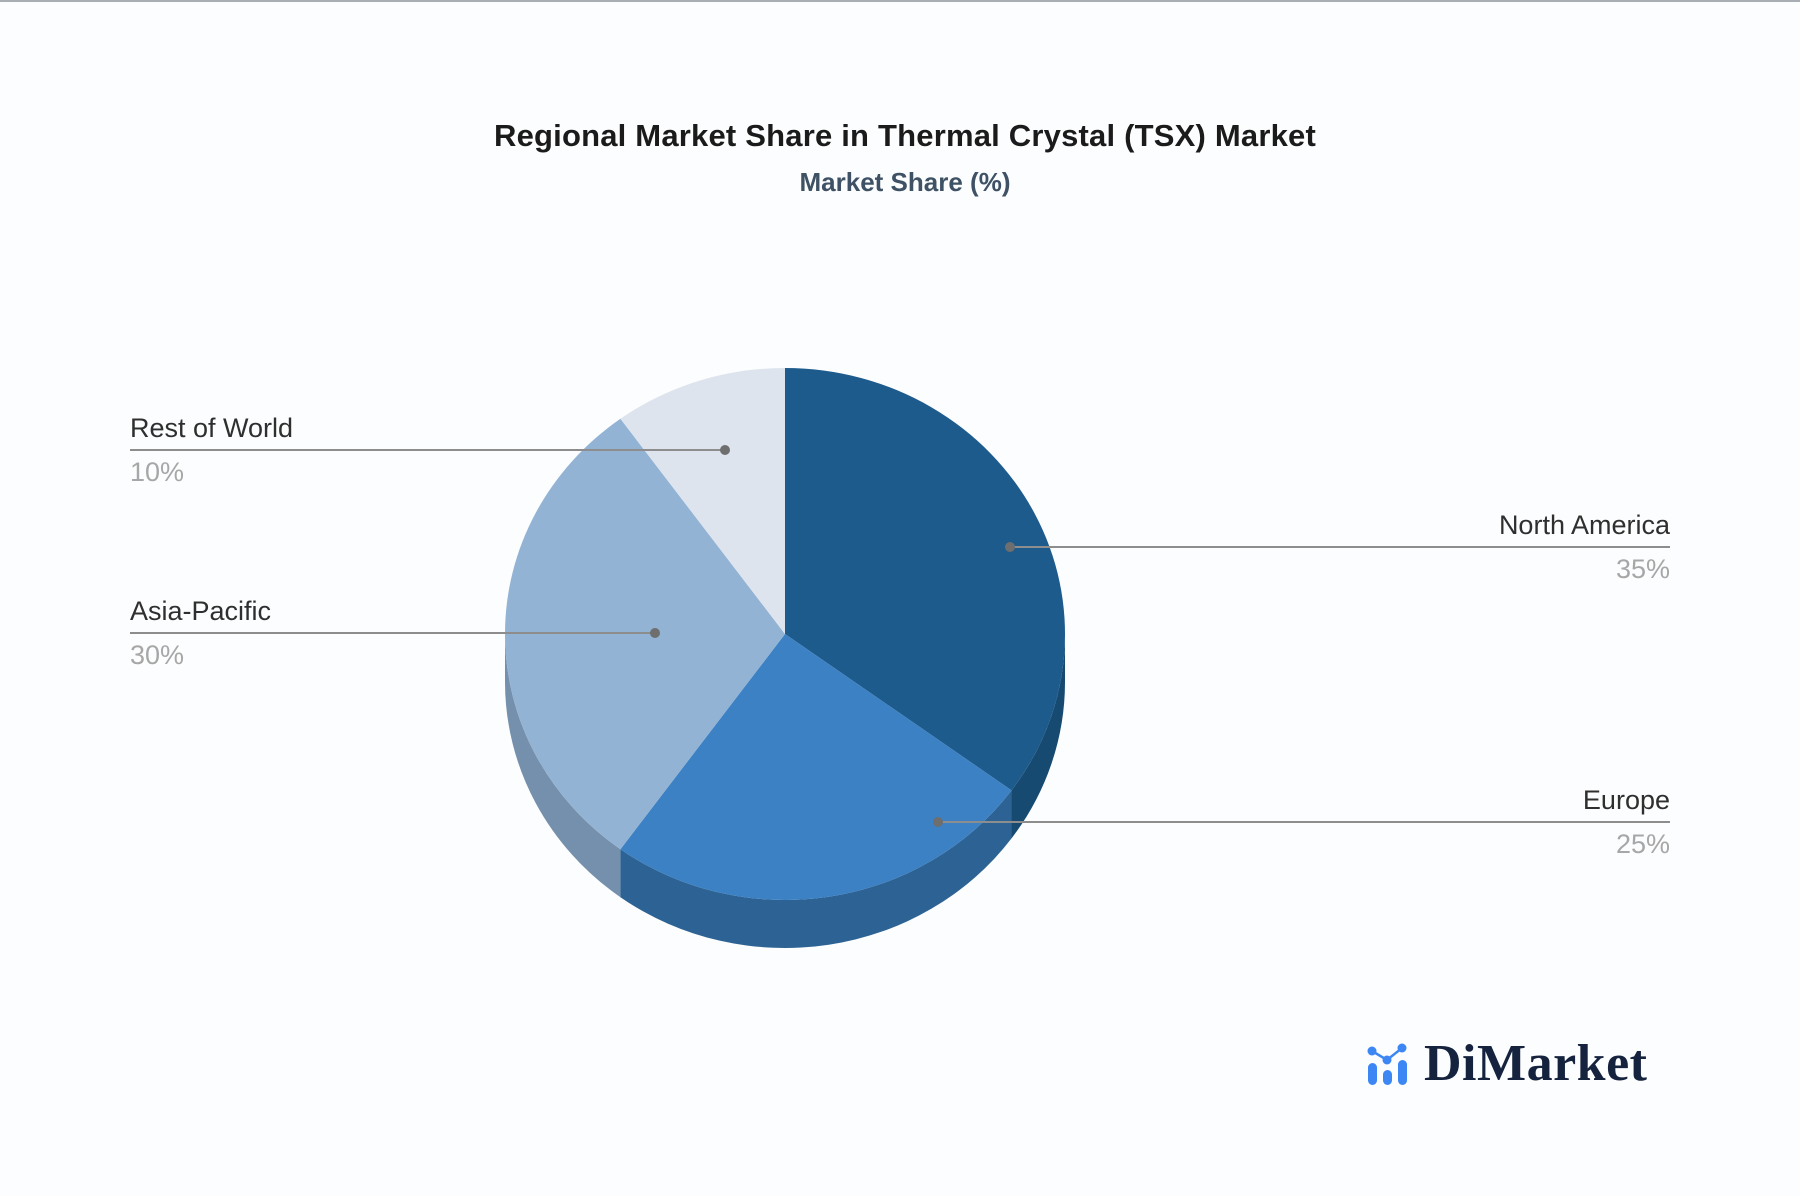 This screenshot has height=1196, width=1800. What do you see at coordinates (925, 579) in the screenshot?
I see `pie-slice-north-america` at bounding box center [925, 579].